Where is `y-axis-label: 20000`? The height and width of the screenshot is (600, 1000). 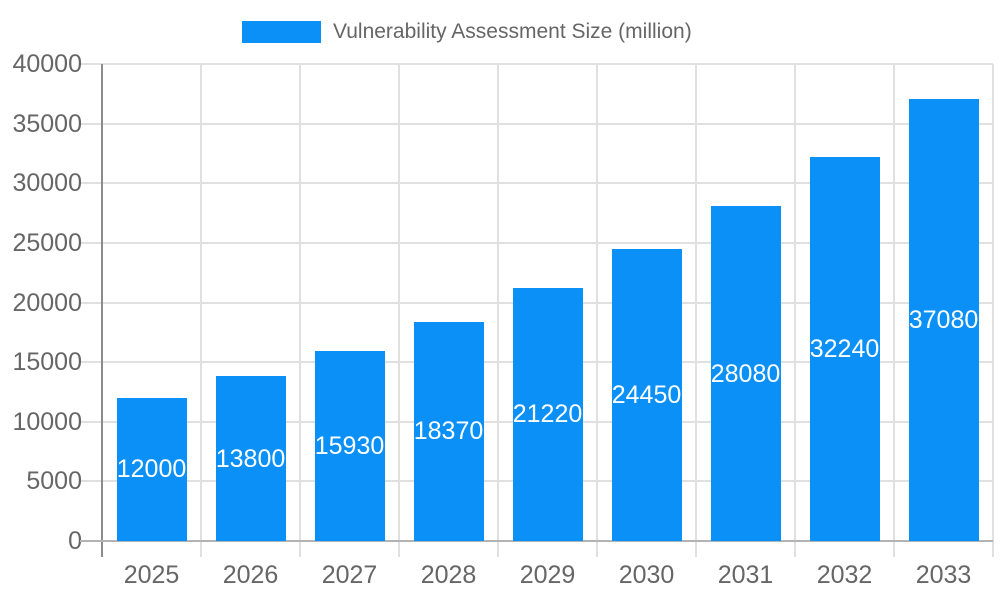
y-axis-label: 20000 is located at coordinates (47, 302).